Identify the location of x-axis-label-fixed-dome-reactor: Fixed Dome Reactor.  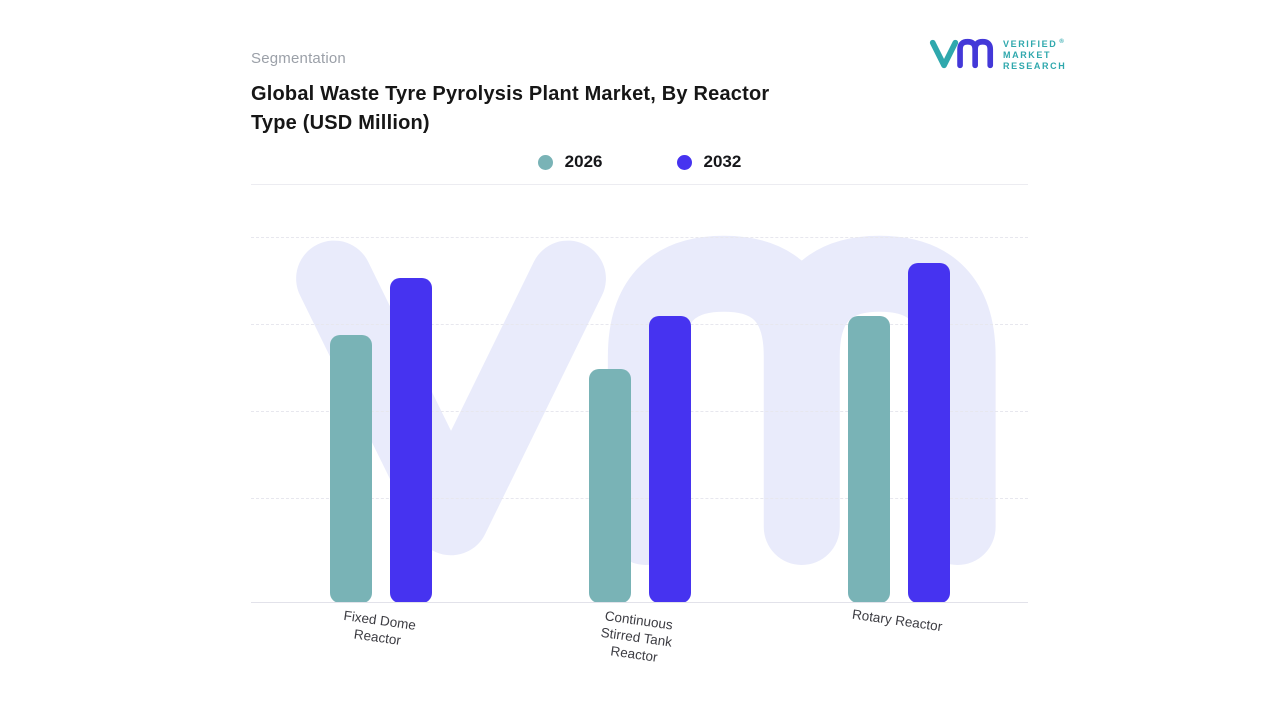
(379, 627).